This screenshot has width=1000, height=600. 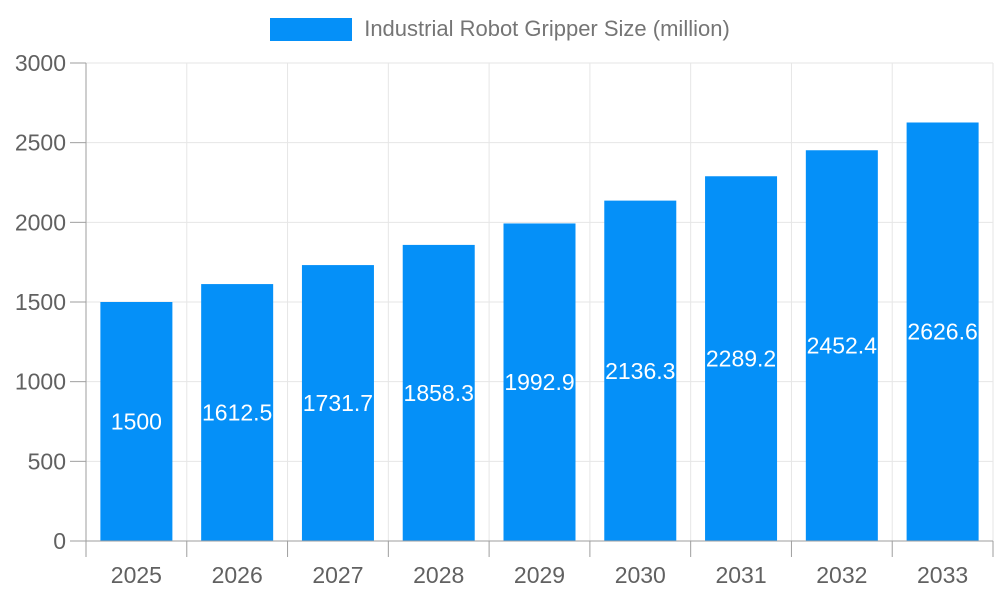 I want to click on bar-2033, so click(x=942, y=332).